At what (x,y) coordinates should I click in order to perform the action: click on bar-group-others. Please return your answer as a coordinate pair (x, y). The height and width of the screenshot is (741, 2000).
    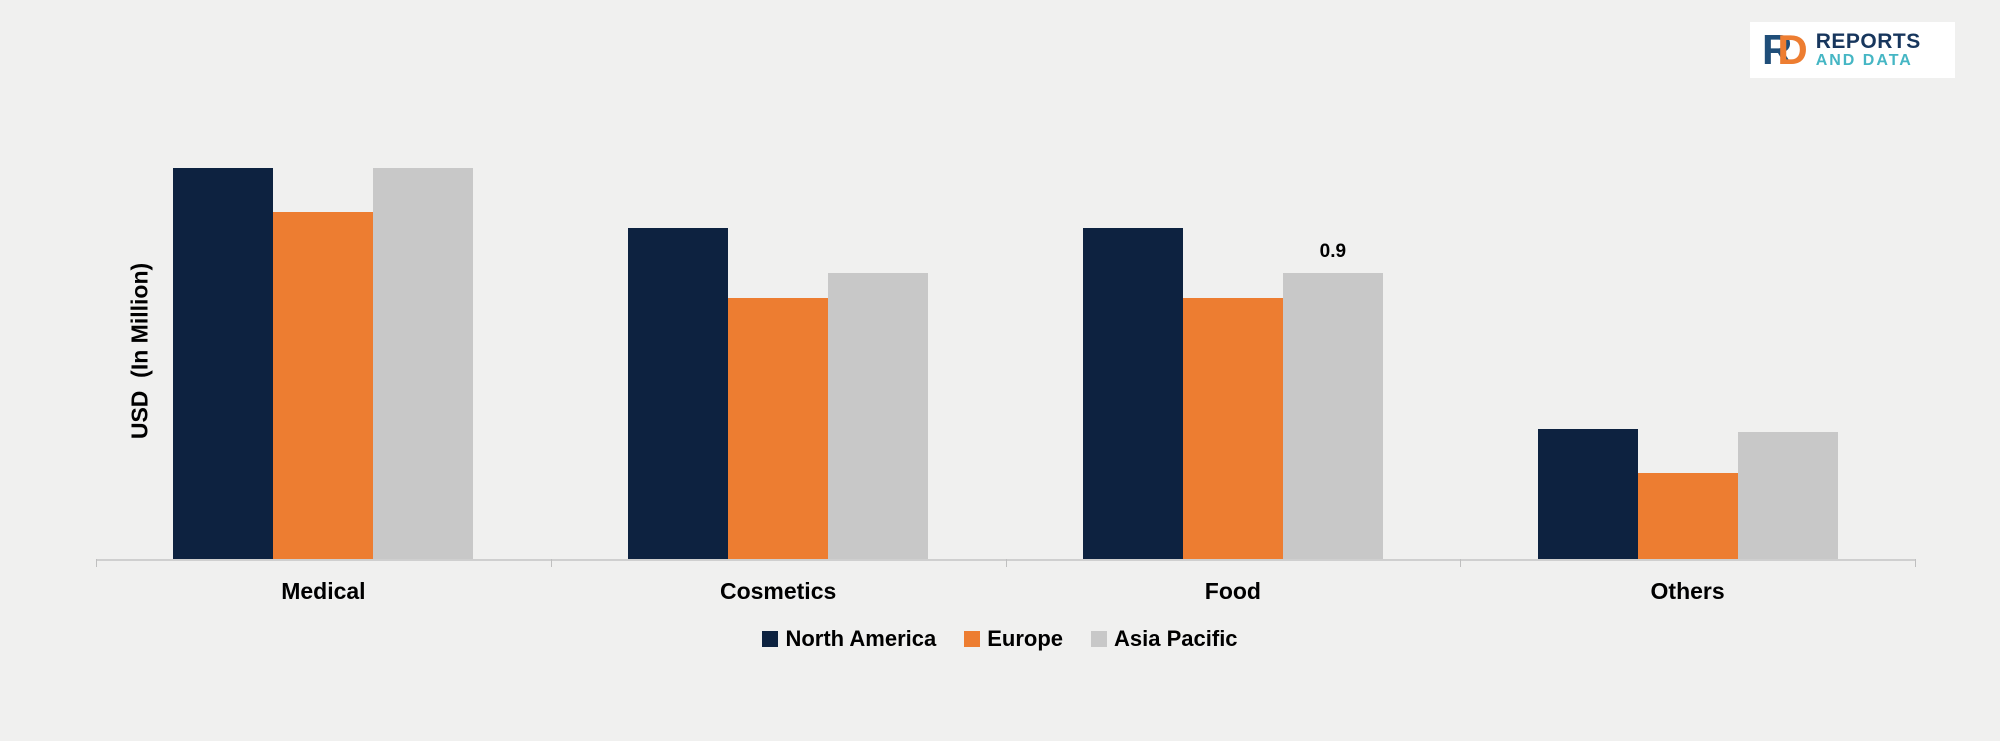
    Looking at the image, I should click on (1687, 494).